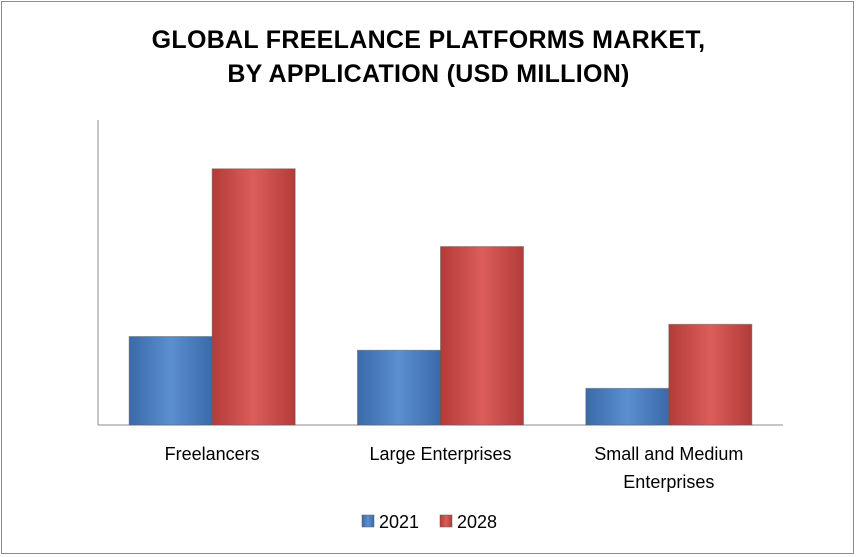 The image size is (857, 557). What do you see at coordinates (446, 521) in the screenshot?
I see `legend-swatch-2028` at bounding box center [446, 521].